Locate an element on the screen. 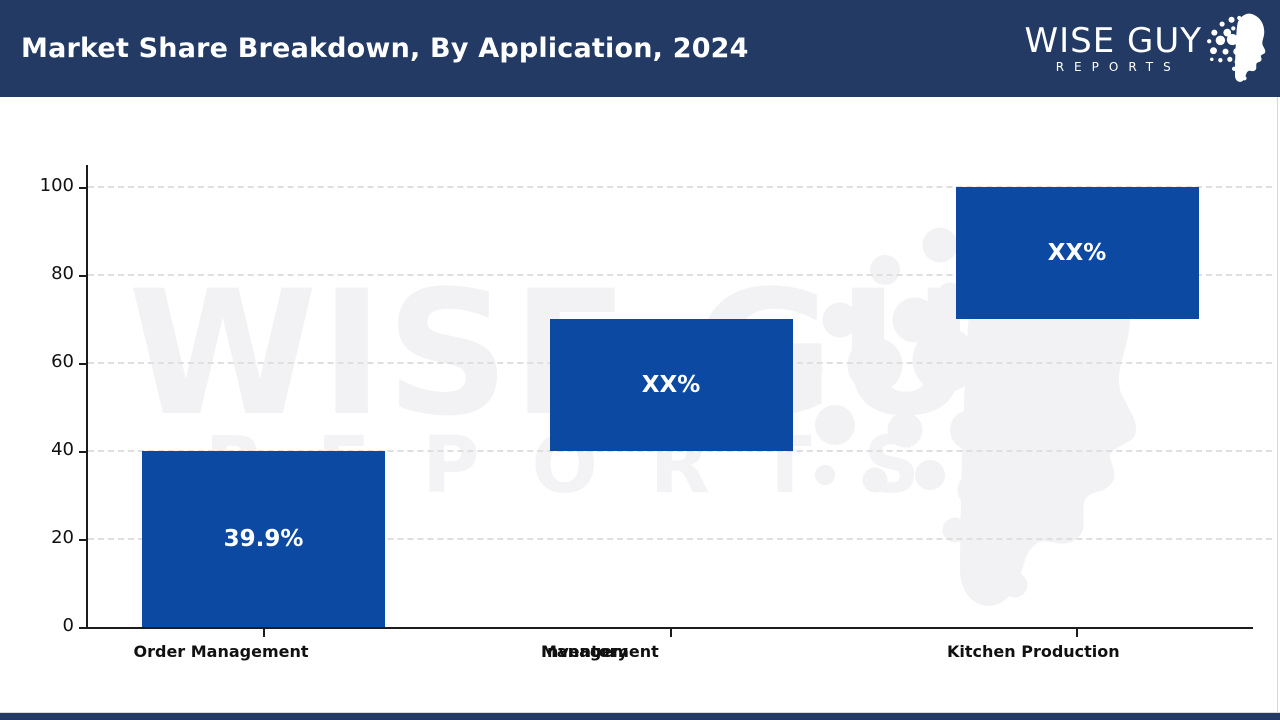 The image size is (1280, 720). y-tick-label-0: 0 is located at coordinates (68, 625).